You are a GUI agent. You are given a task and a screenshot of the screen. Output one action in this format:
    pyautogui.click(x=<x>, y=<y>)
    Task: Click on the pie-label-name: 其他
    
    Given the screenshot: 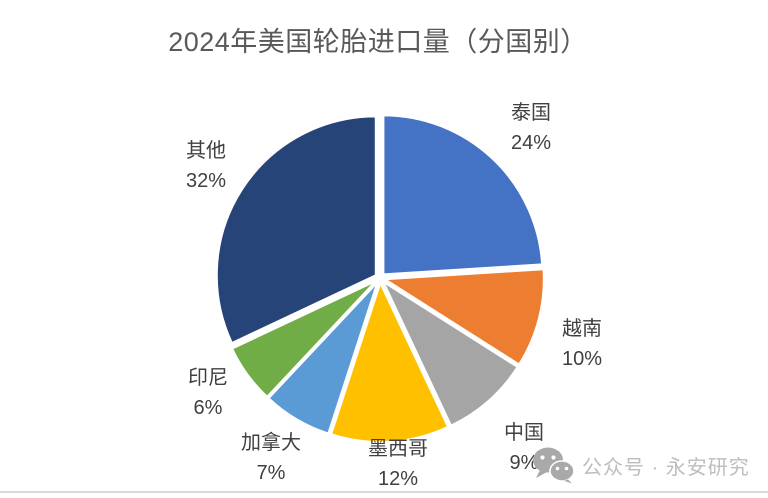 What is the action you would take?
    pyautogui.click(x=206, y=151)
    